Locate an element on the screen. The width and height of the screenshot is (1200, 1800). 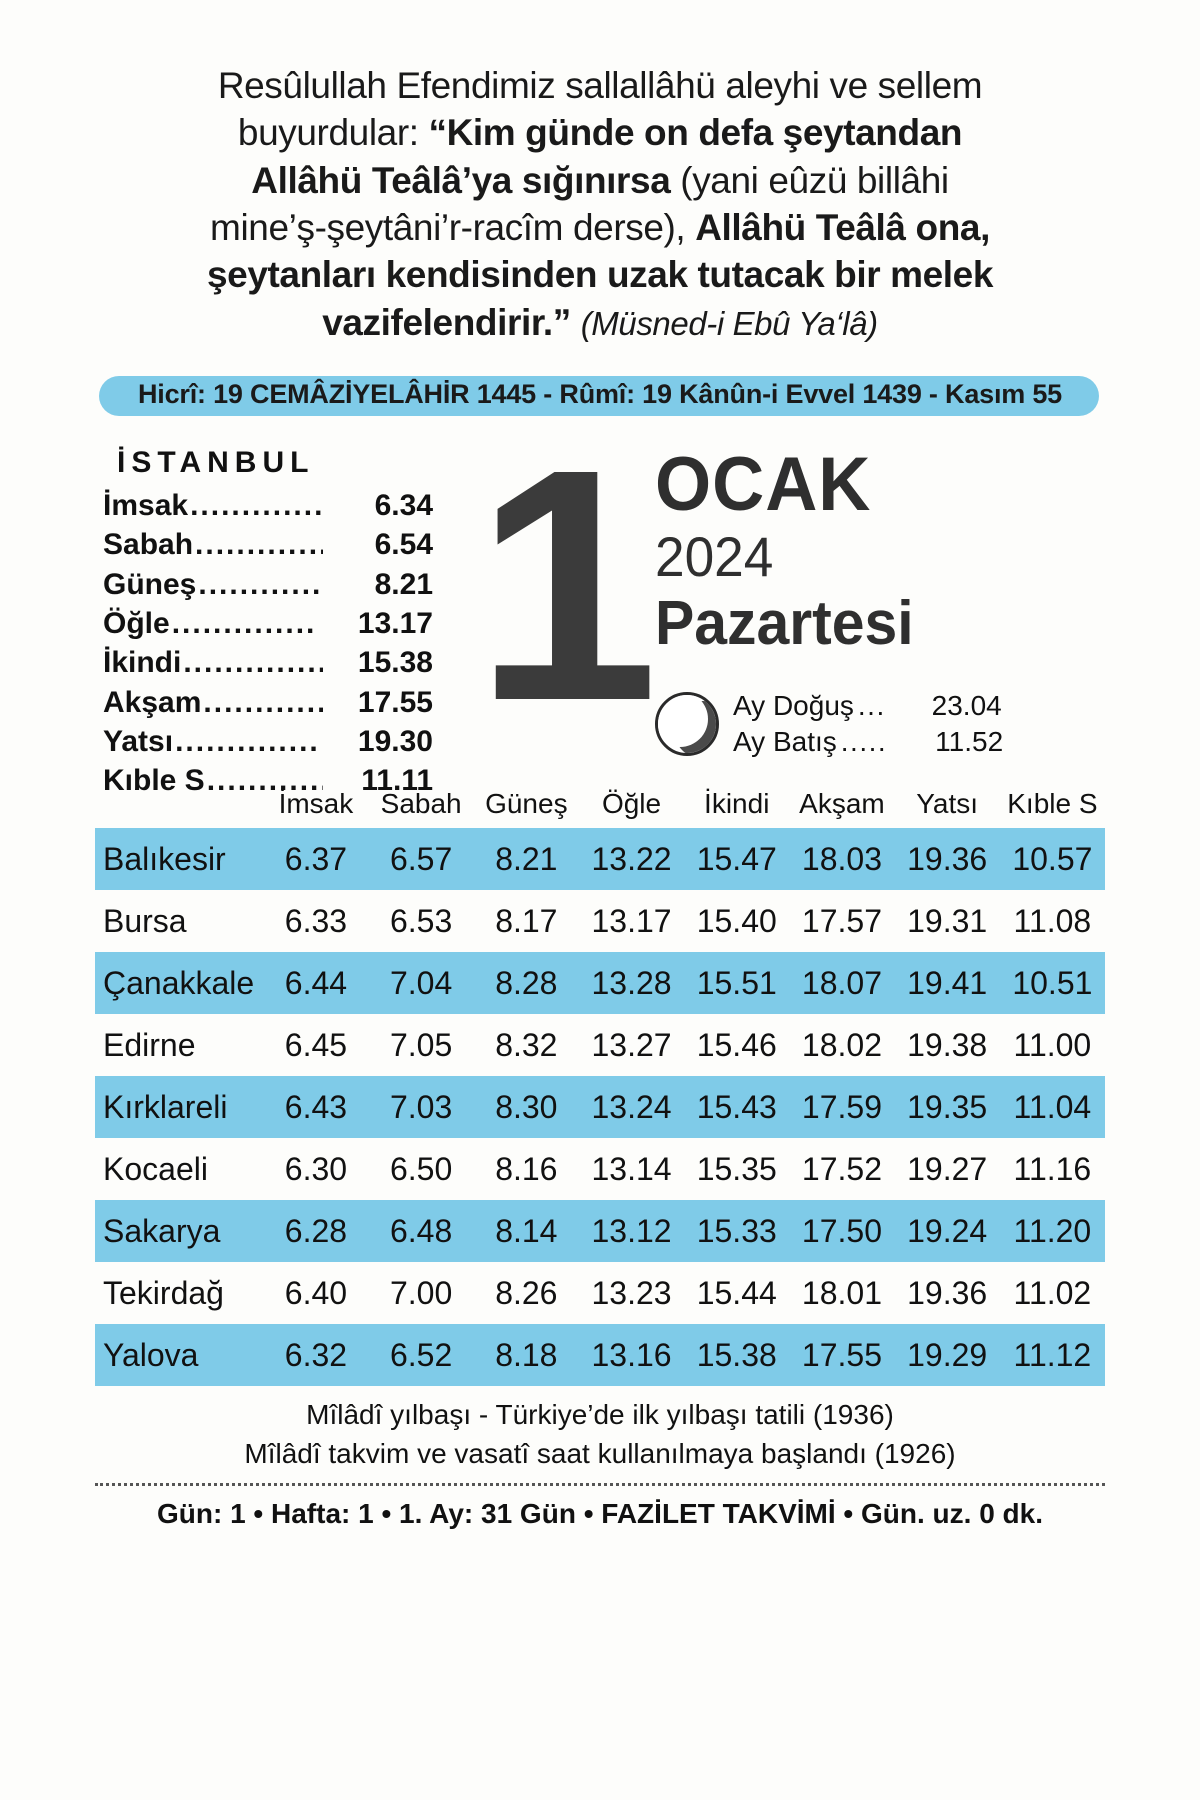
cell-aksam: 17.59 is located at coordinates (842, 1107).